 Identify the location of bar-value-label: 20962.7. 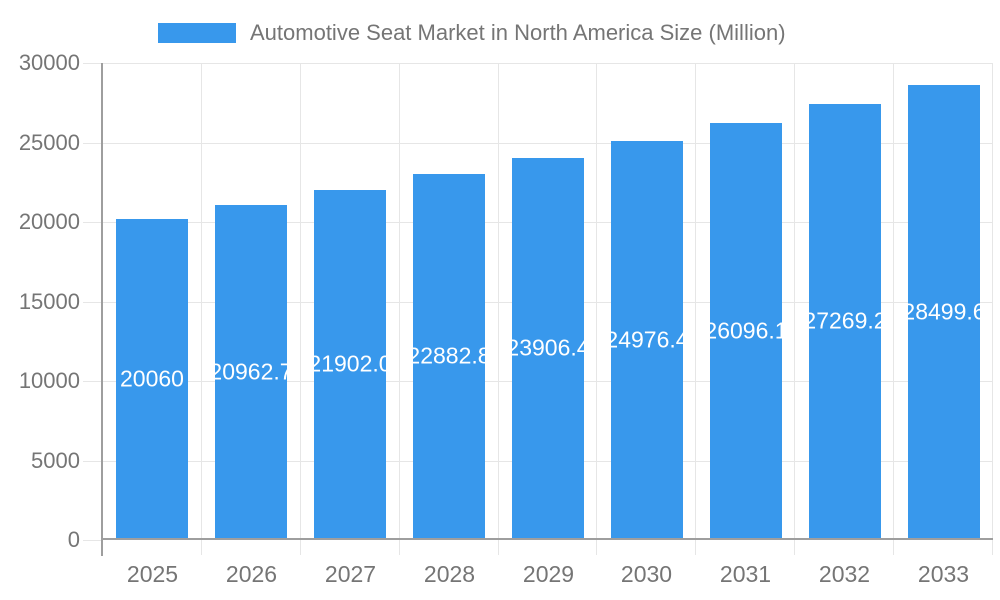
(251, 371).